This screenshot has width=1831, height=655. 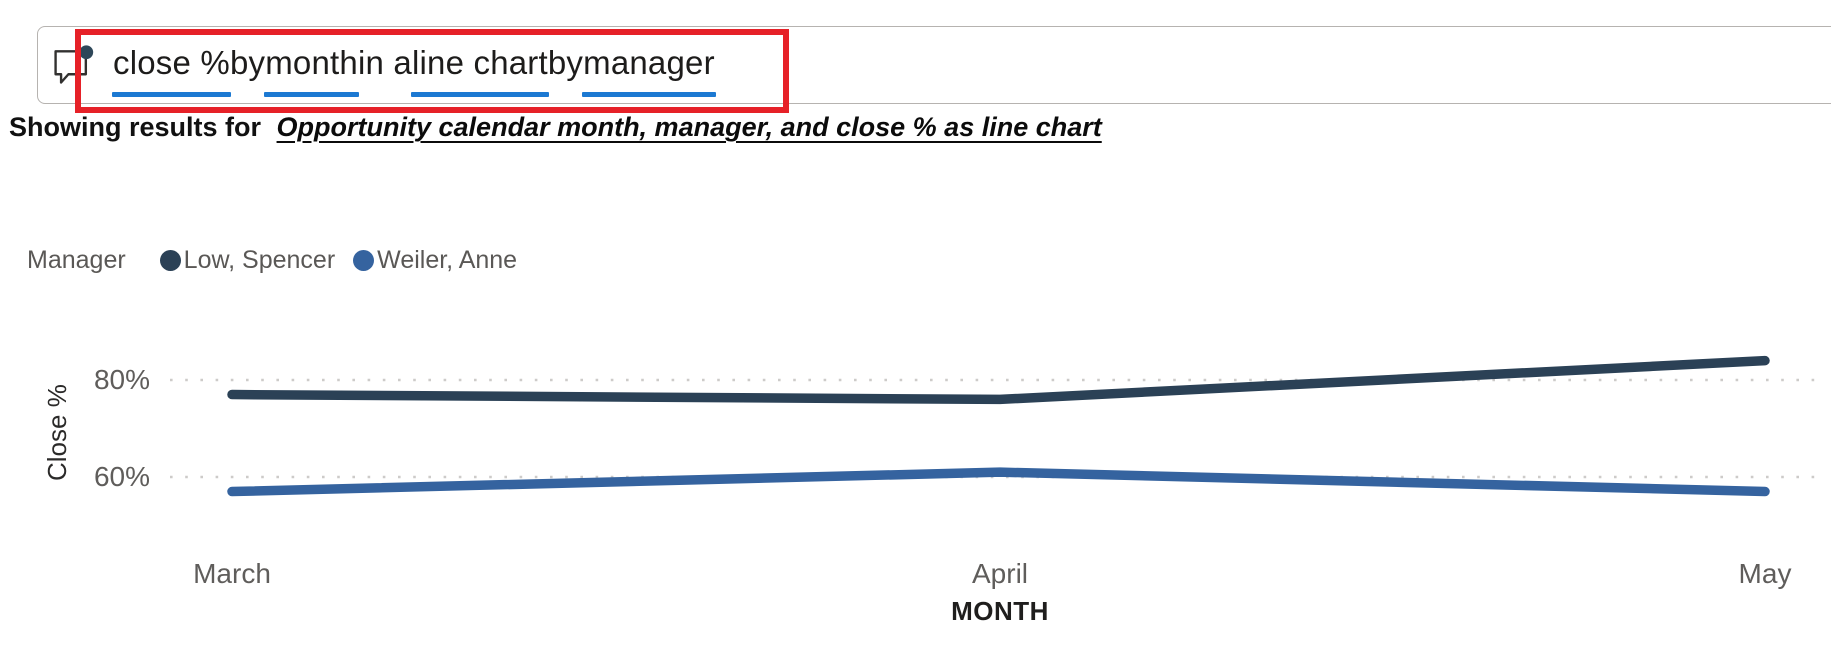 I want to click on series-line-low-spencer, so click(x=998, y=380).